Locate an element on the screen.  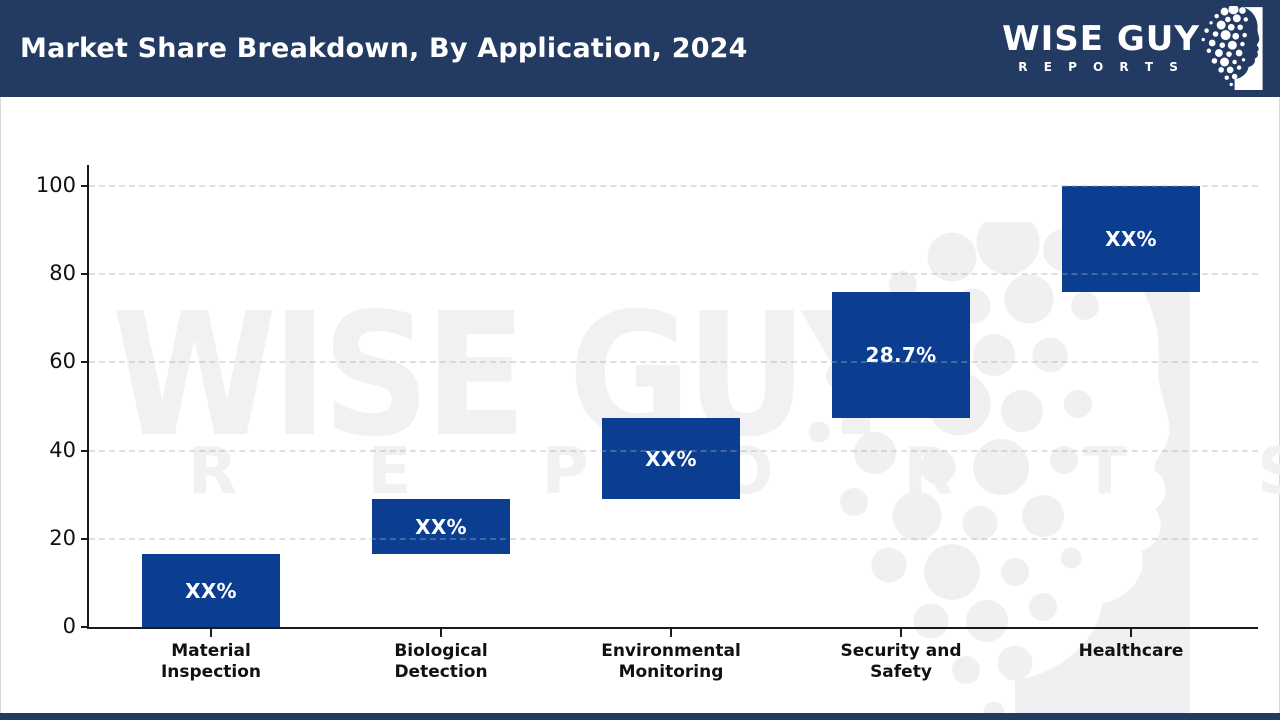
category-label-material-inspection: Material Inspection is located at coordinates (211, 661).